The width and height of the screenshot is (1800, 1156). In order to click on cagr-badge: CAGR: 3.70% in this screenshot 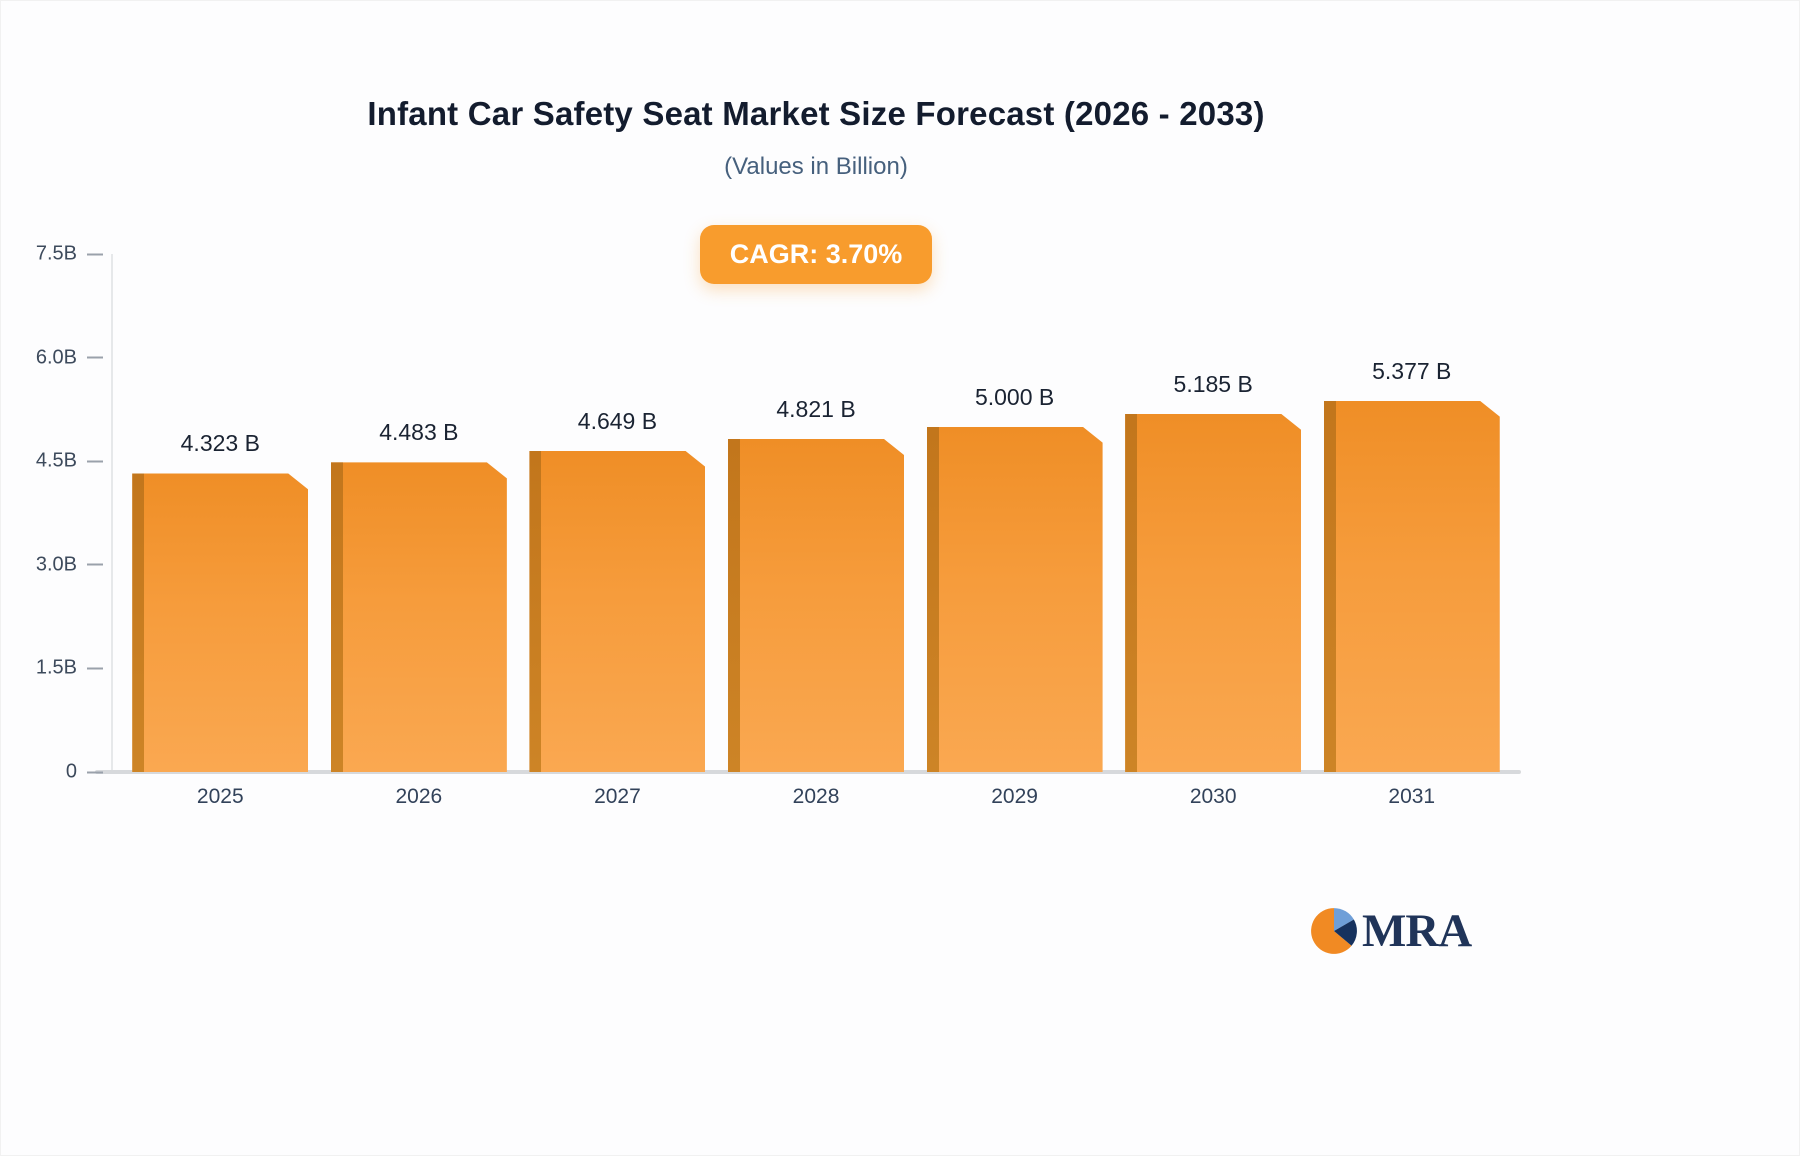, I will do `click(816, 254)`.